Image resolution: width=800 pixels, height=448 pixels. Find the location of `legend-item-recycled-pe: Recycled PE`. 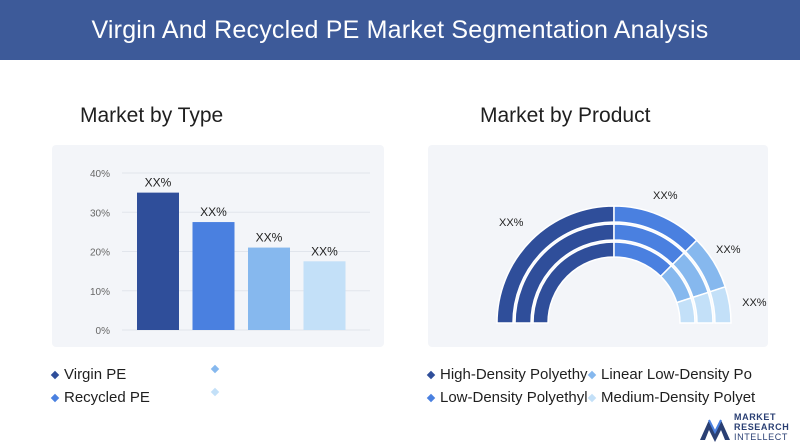

legend-item-recycled-pe: Recycled PE is located at coordinates (100, 397).